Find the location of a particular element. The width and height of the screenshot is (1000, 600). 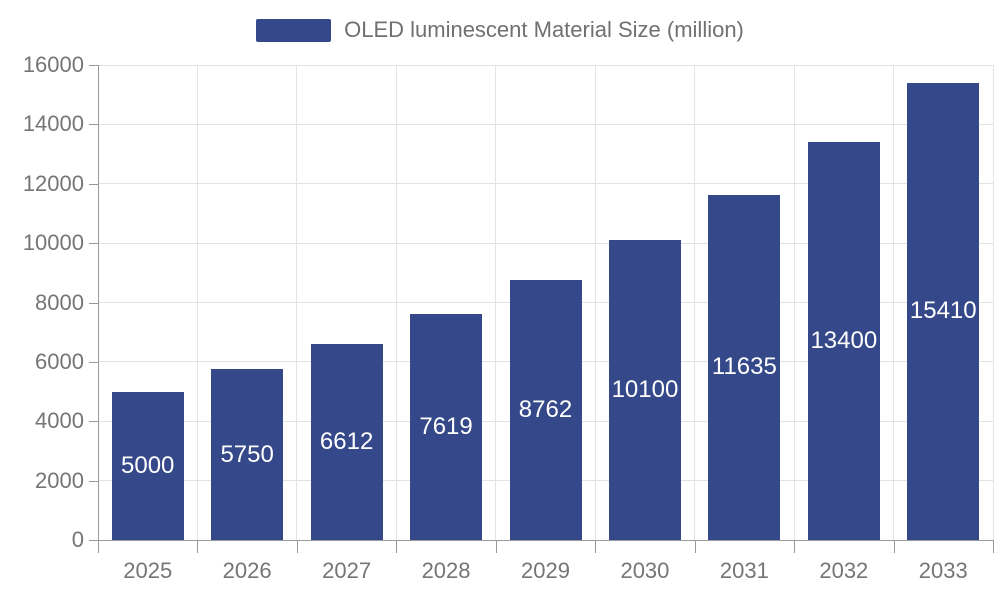

x-tick-label: 2033 is located at coordinates (943, 570).